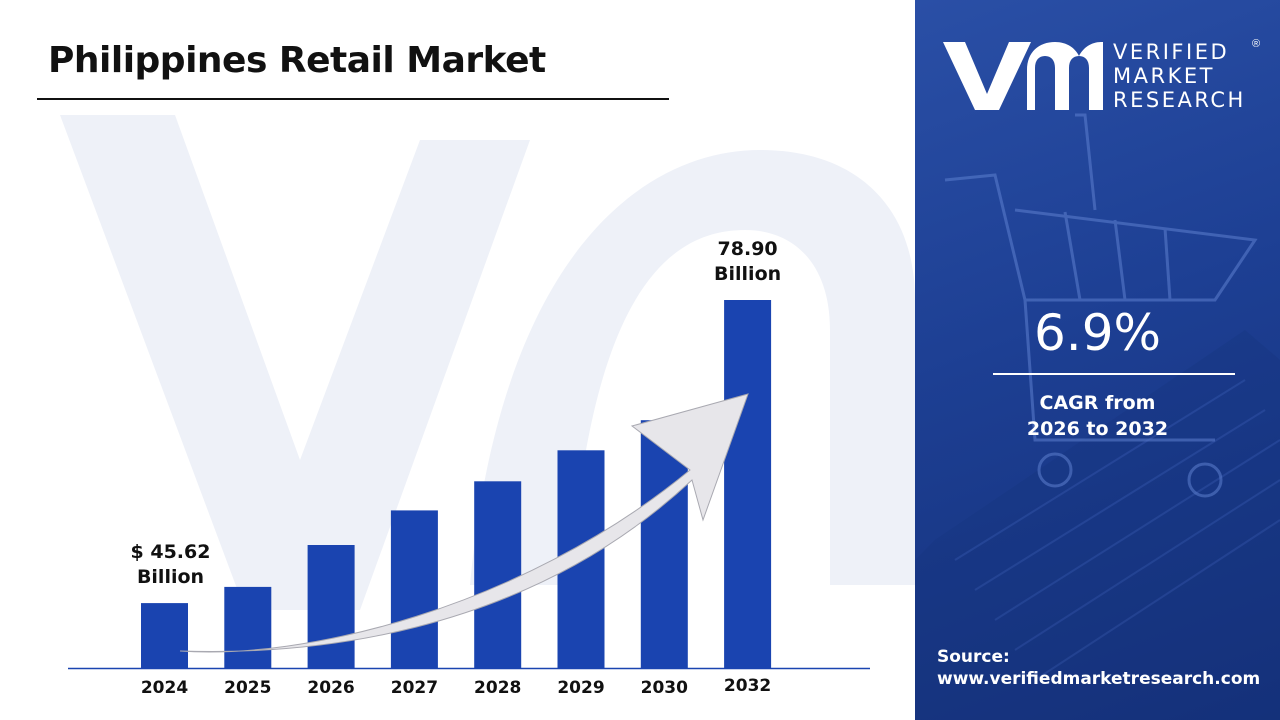  What do you see at coordinates (164, 688) in the screenshot?
I see `x-tick-label-2024: 2024` at bounding box center [164, 688].